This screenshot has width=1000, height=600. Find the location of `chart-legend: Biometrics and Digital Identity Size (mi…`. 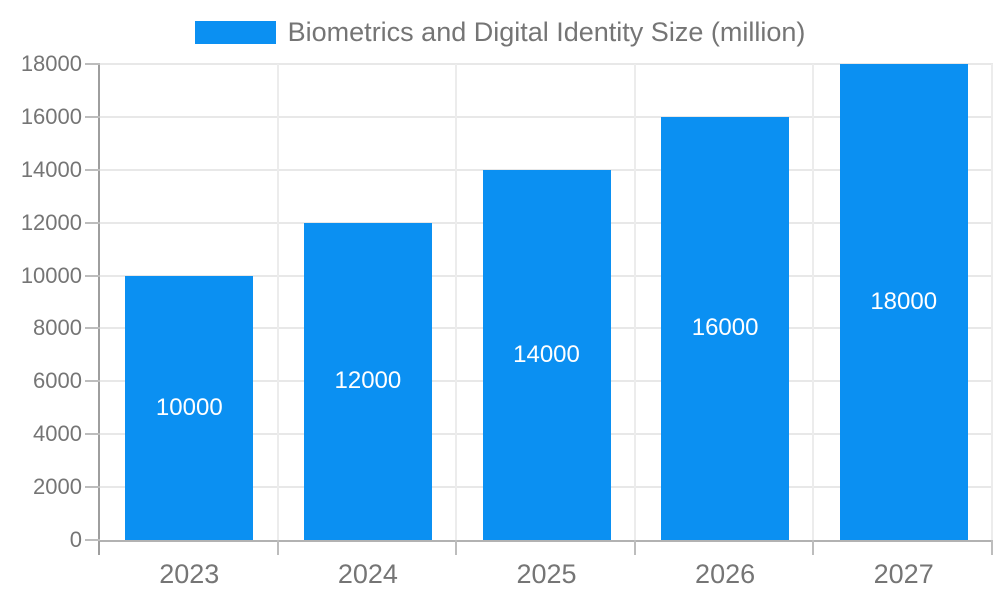

chart-legend: Biometrics and Digital Identity Size (mi… is located at coordinates (500, 32).